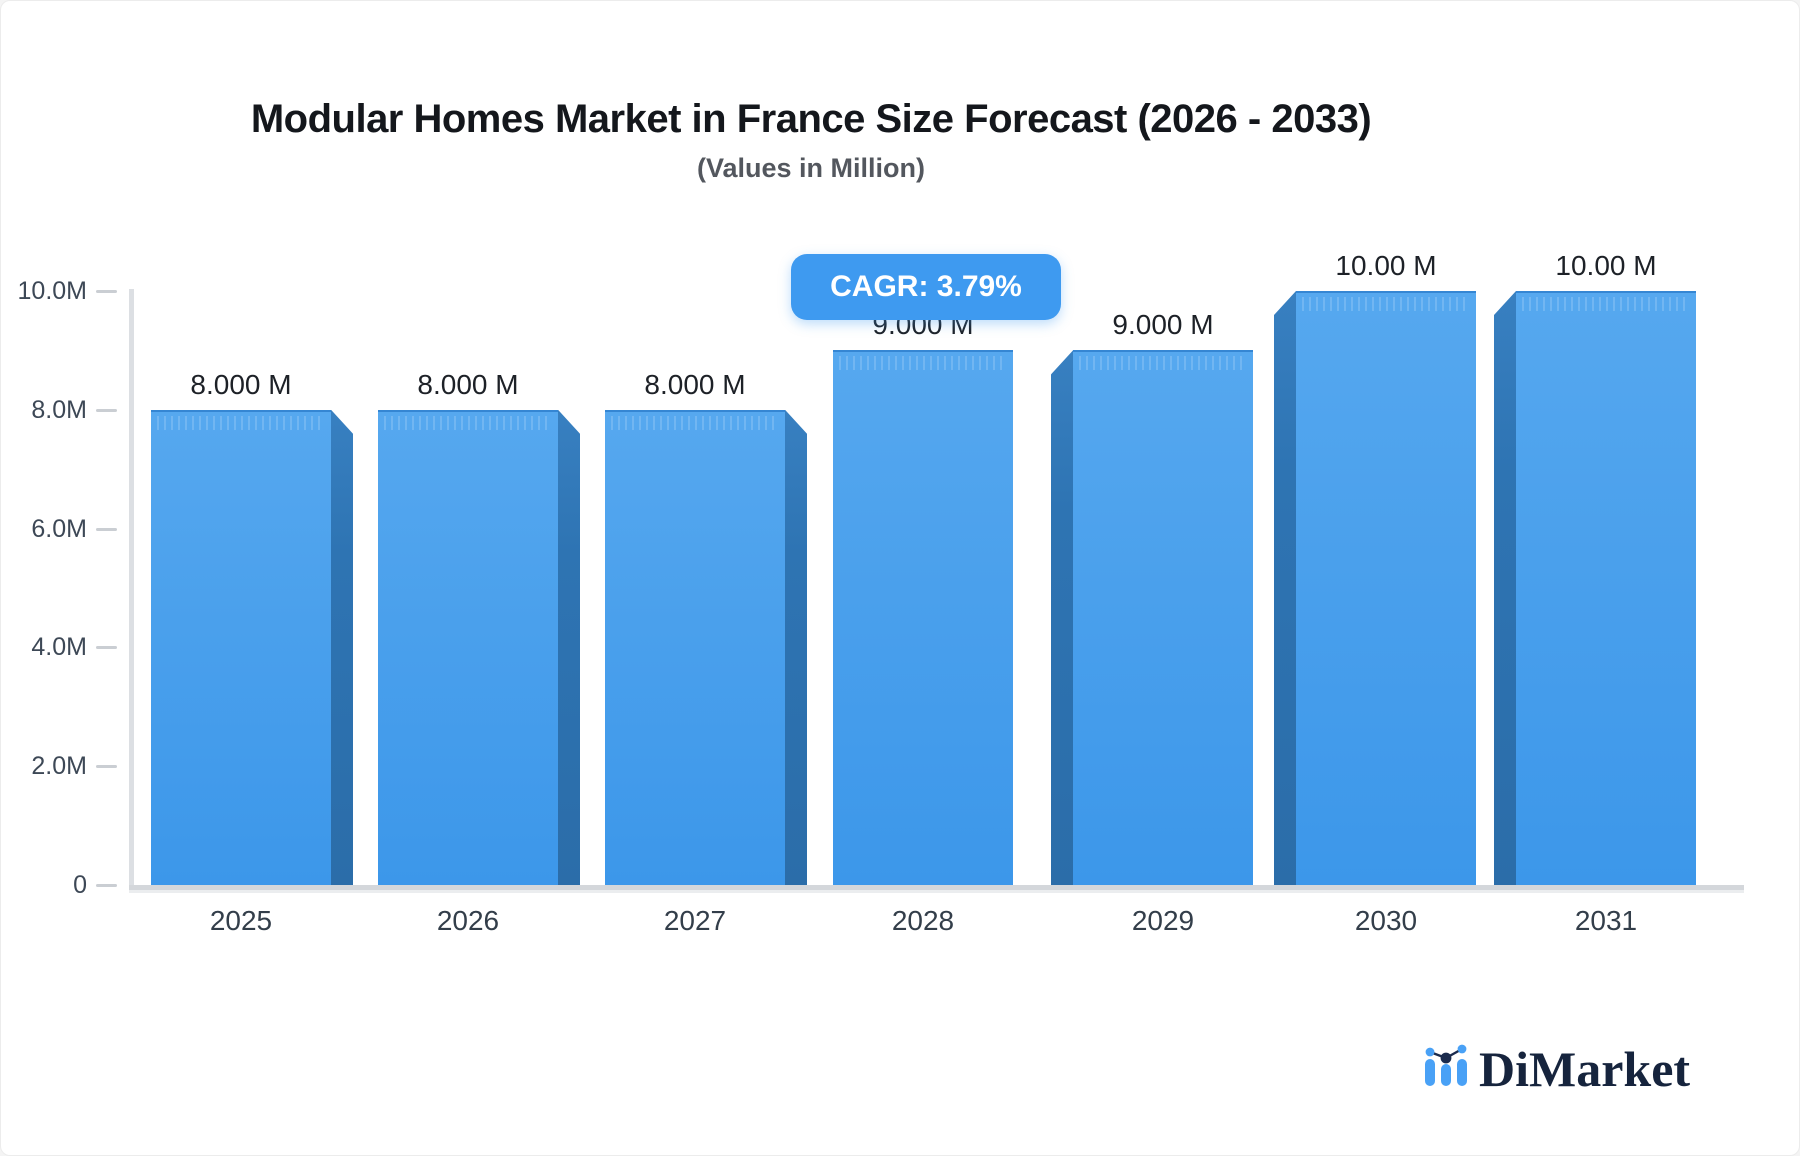 Image resolution: width=1800 pixels, height=1156 pixels. What do you see at coordinates (695, 920) in the screenshot?
I see `x-axis-label-2027: 2027` at bounding box center [695, 920].